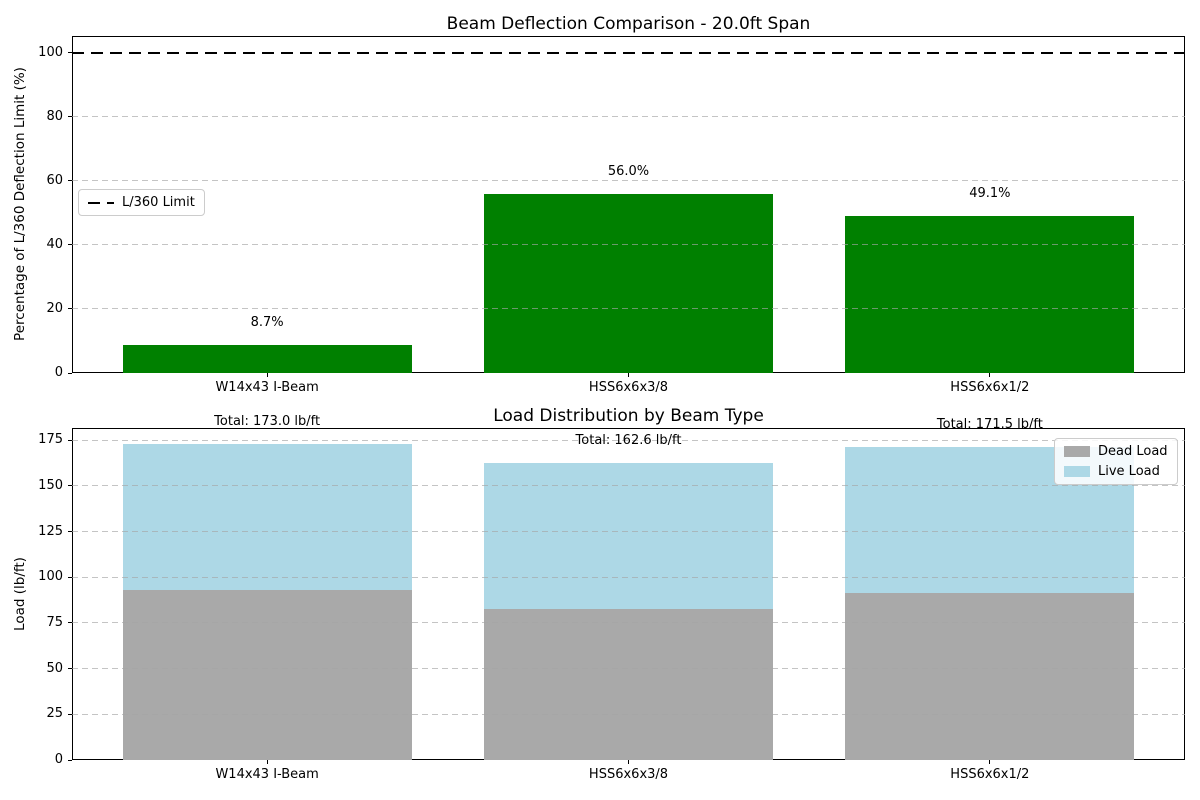 Image resolution: width=1200 pixels, height=800 pixels. Describe the element at coordinates (54, 116) in the screenshot. I see `y-tick-label: 80` at that location.